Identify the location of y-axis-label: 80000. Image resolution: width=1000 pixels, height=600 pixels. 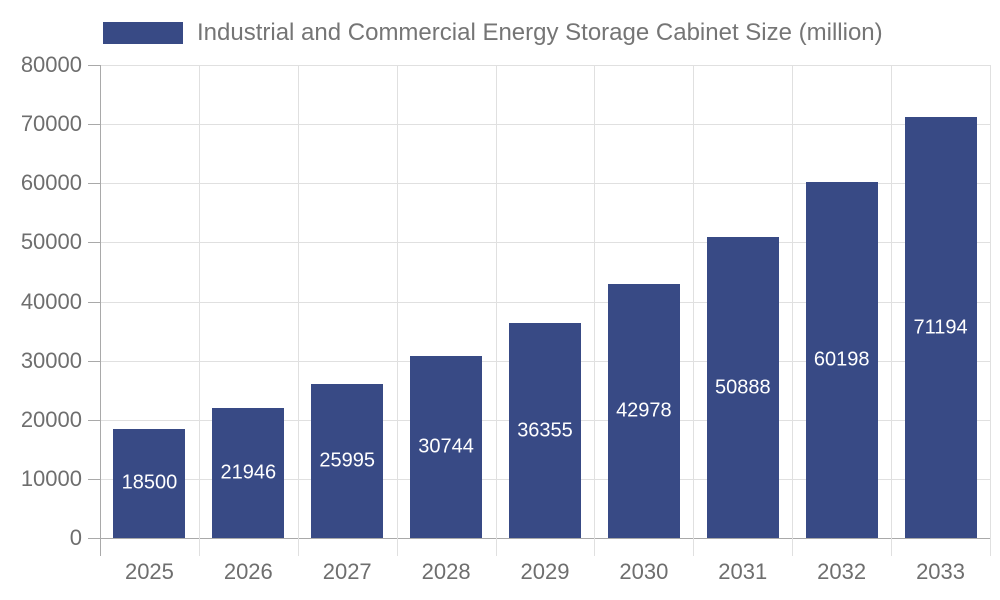
(51, 64).